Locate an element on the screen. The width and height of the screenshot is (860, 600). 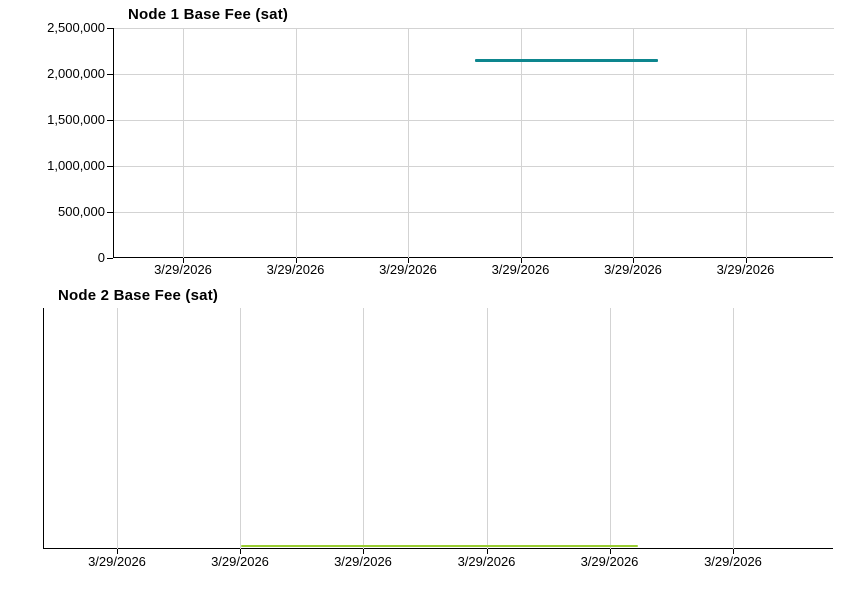
y-axis-tick-label: 2,500,000 is located at coordinates (76, 27).